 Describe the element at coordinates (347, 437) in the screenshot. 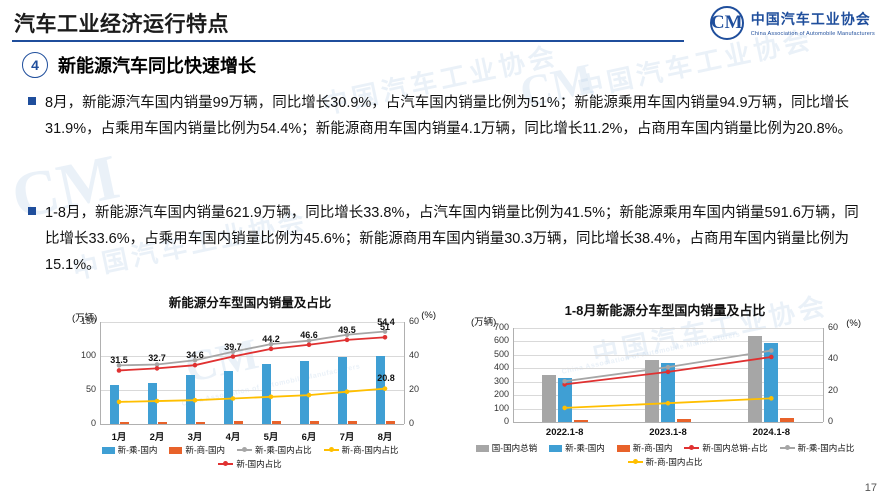

I see `x-axis-tick-label: 7月` at that location.